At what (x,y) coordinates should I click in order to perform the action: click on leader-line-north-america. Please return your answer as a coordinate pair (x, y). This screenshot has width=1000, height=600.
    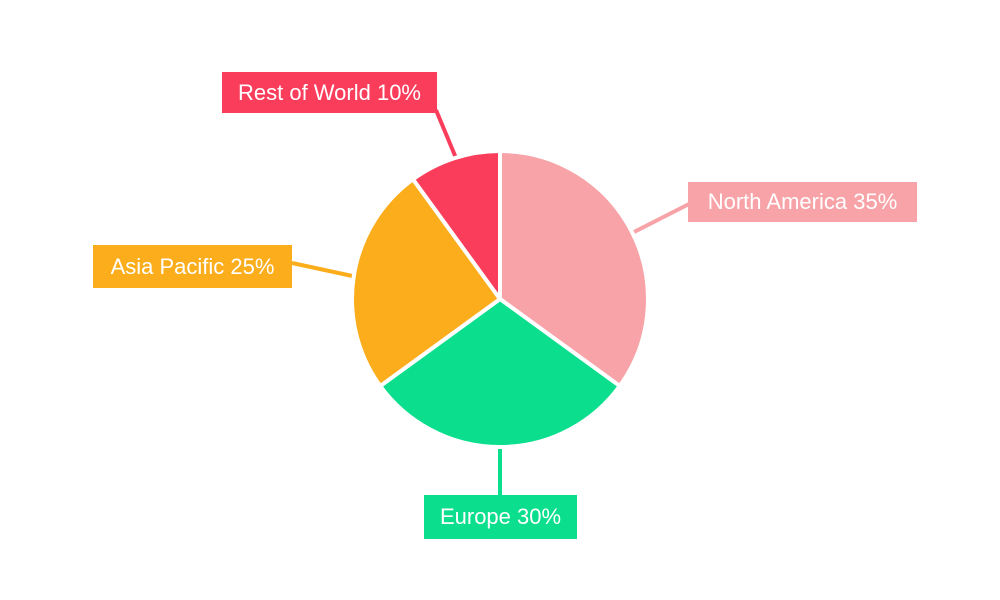
    Looking at the image, I should click on (661, 218).